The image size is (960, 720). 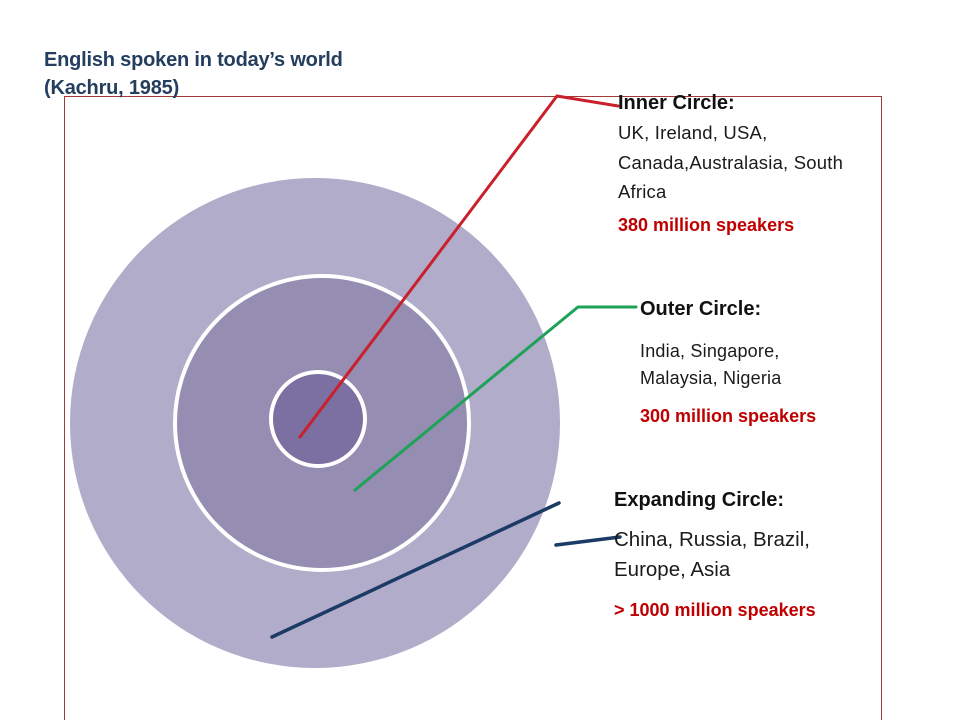 I want to click on expanding-circle-region-line: China, Russia, Brazil,, so click(x=712, y=539).